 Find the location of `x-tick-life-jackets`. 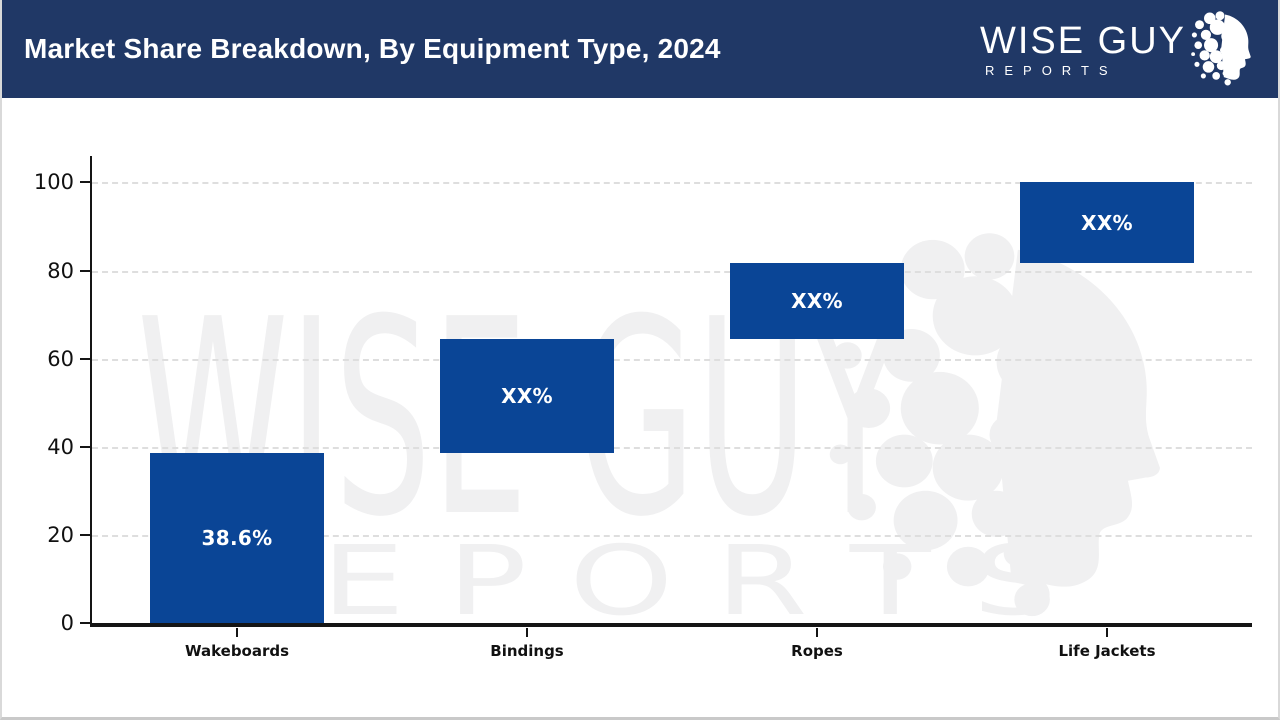

x-tick-life-jackets is located at coordinates (1107, 632).